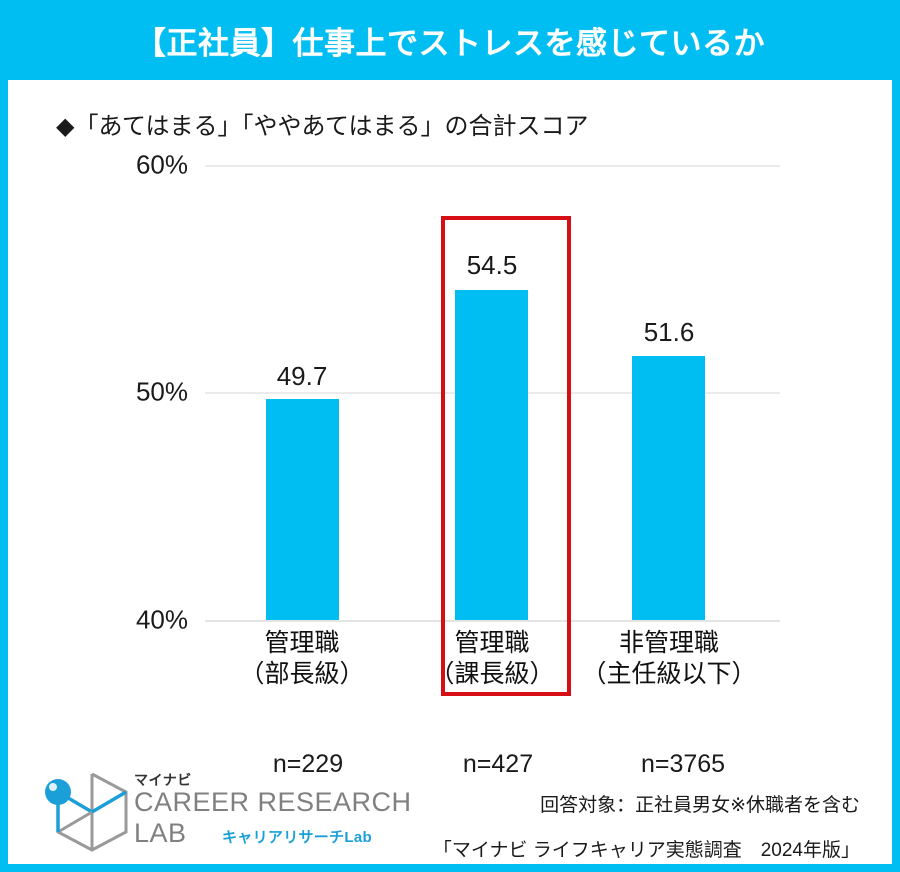 This screenshot has width=900, height=872. What do you see at coordinates (492, 265) in the screenshot?
I see `bar-value-label-2: 54.5` at bounding box center [492, 265].